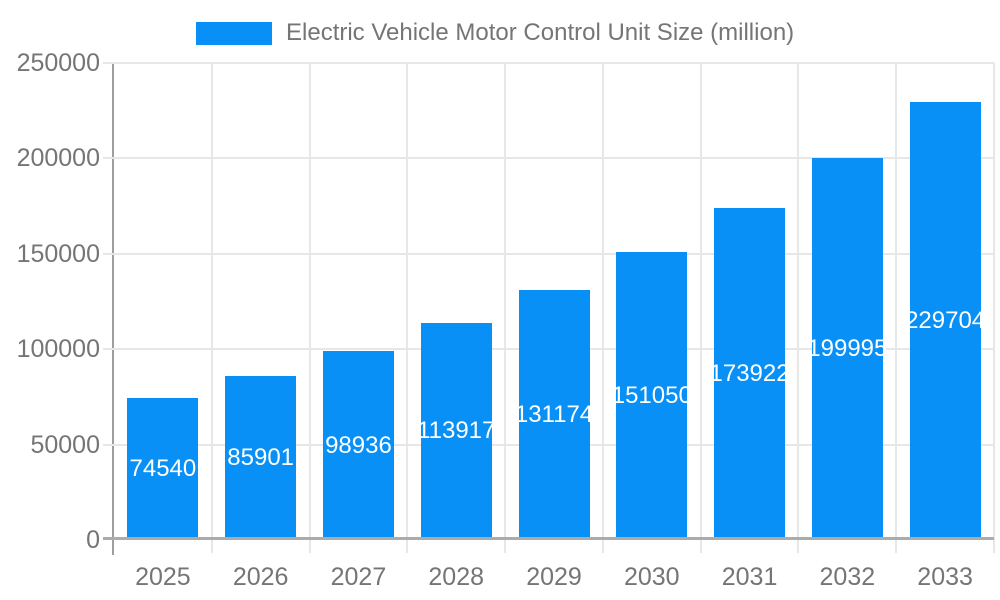 The height and width of the screenshot is (600, 1000). Describe the element at coordinates (749, 577) in the screenshot. I see `x-axis-tick-label: 2031` at that location.